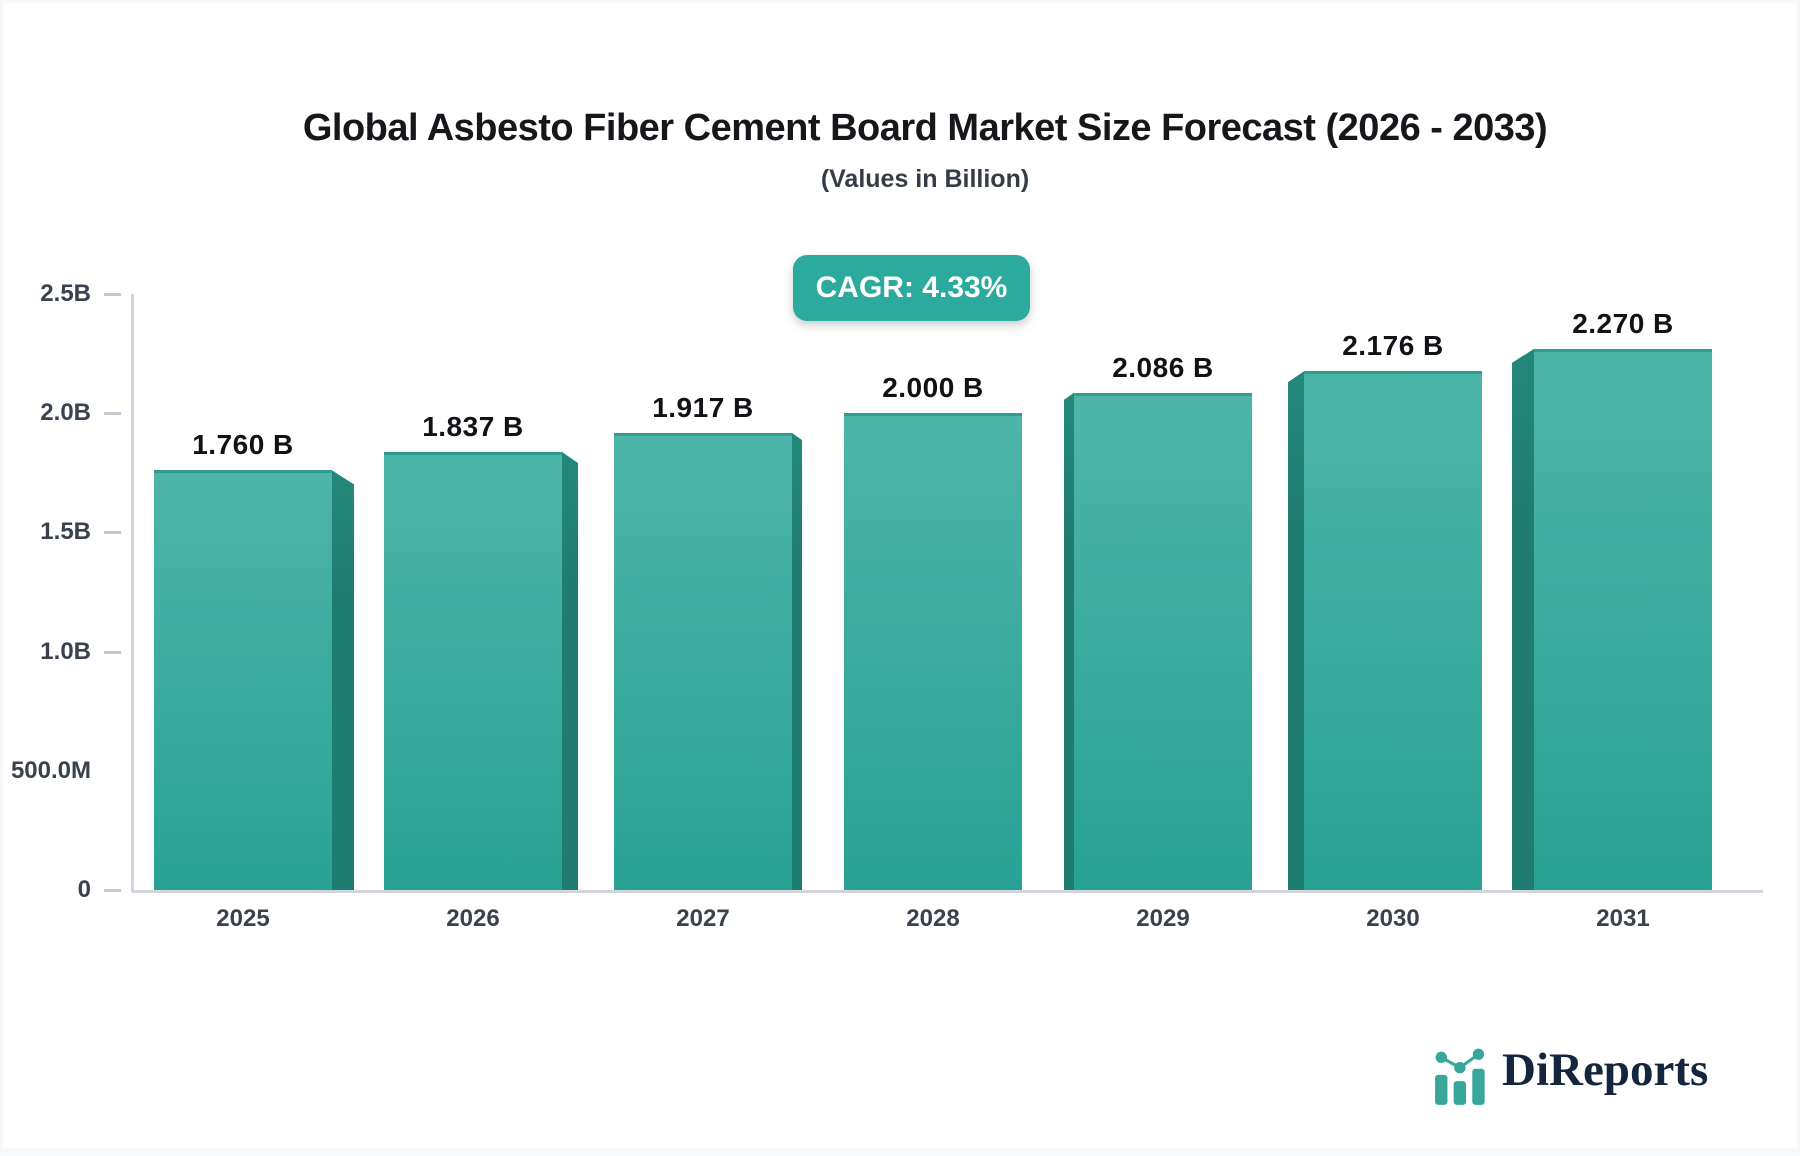  I want to click on y-axis-label: 1.0B, so click(65, 651).